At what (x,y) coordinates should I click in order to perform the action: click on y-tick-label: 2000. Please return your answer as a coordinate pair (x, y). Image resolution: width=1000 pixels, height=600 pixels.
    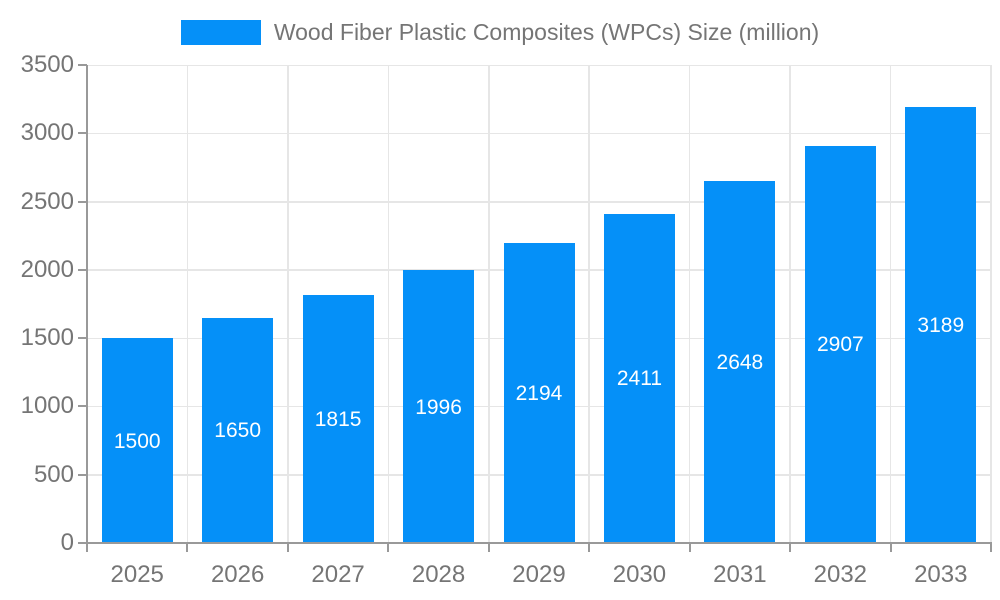
    Looking at the image, I should click on (47, 269).